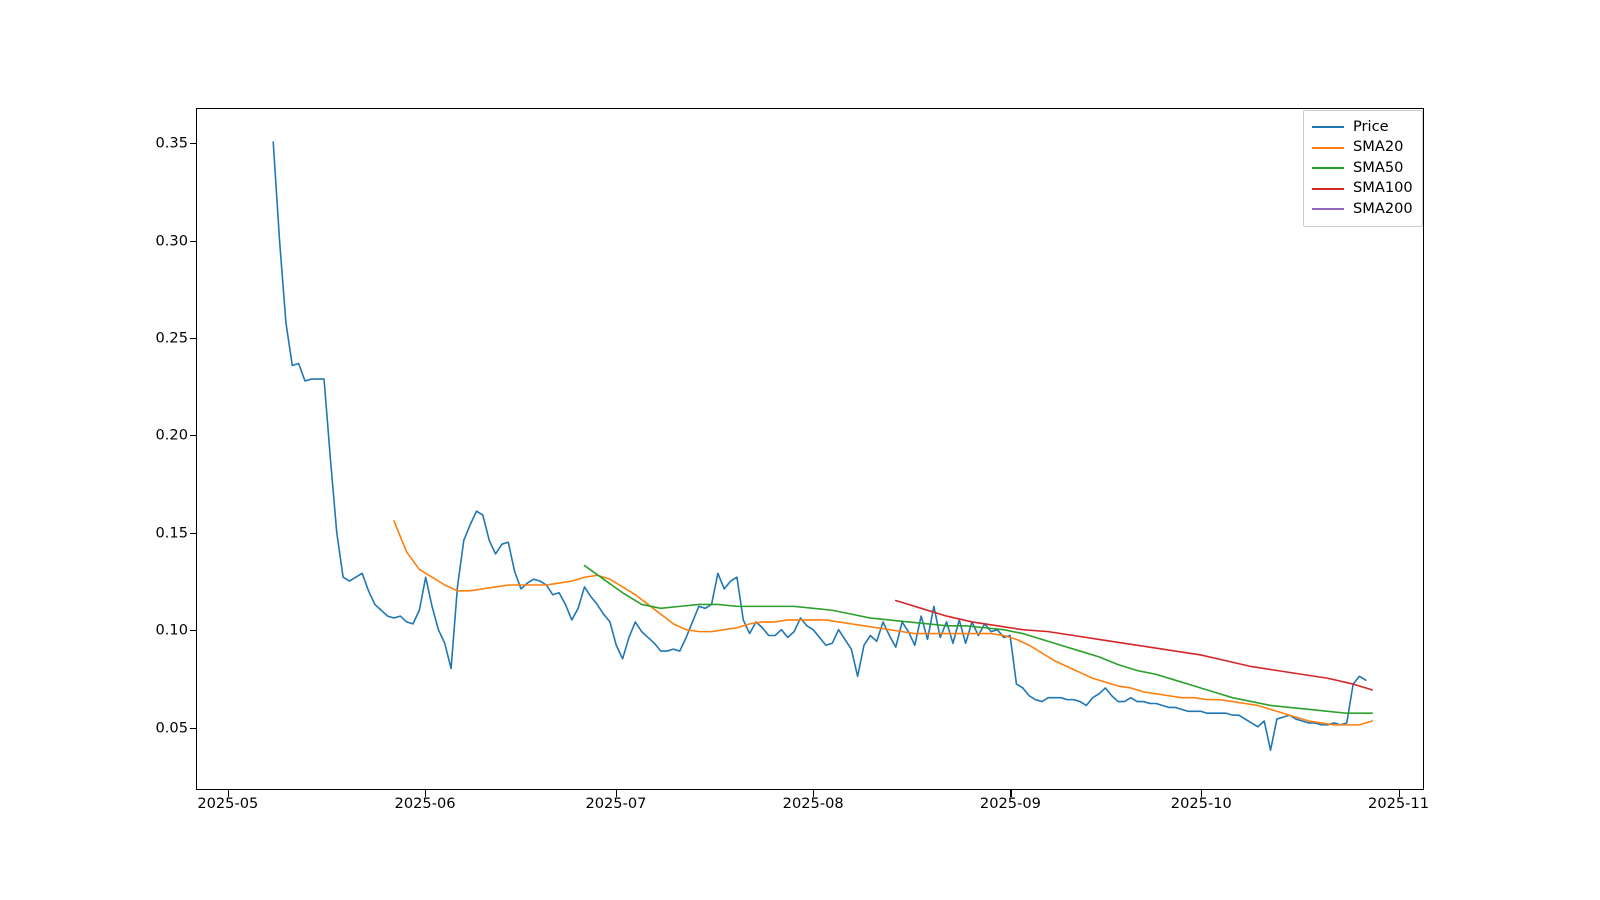 Image resolution: width=1600 pixels, height=900 pixels. What do you see at coordinates (1010, 803) in the screenshot?
I see `x-tick-label: 2025-09` at bounding box center [1010, 803].